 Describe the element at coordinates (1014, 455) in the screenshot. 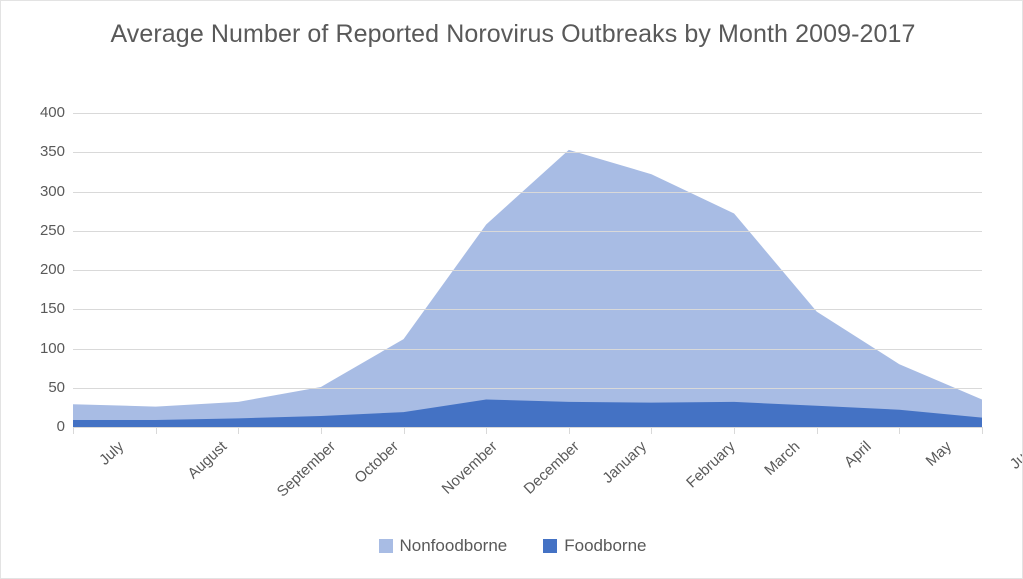

I see `x-axis-tick-label-june: June` at that location.